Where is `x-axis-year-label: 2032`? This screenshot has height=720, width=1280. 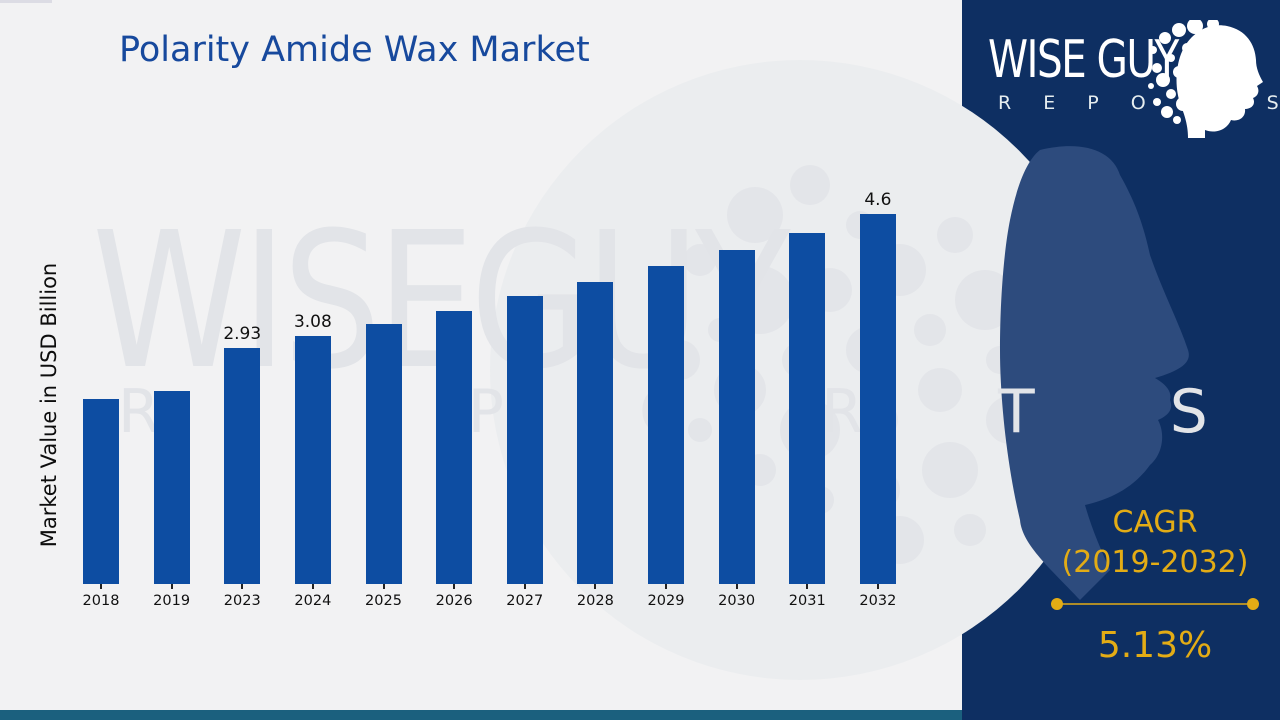
x-axis-year-label: 2032 is located at coordinates (878, 601).